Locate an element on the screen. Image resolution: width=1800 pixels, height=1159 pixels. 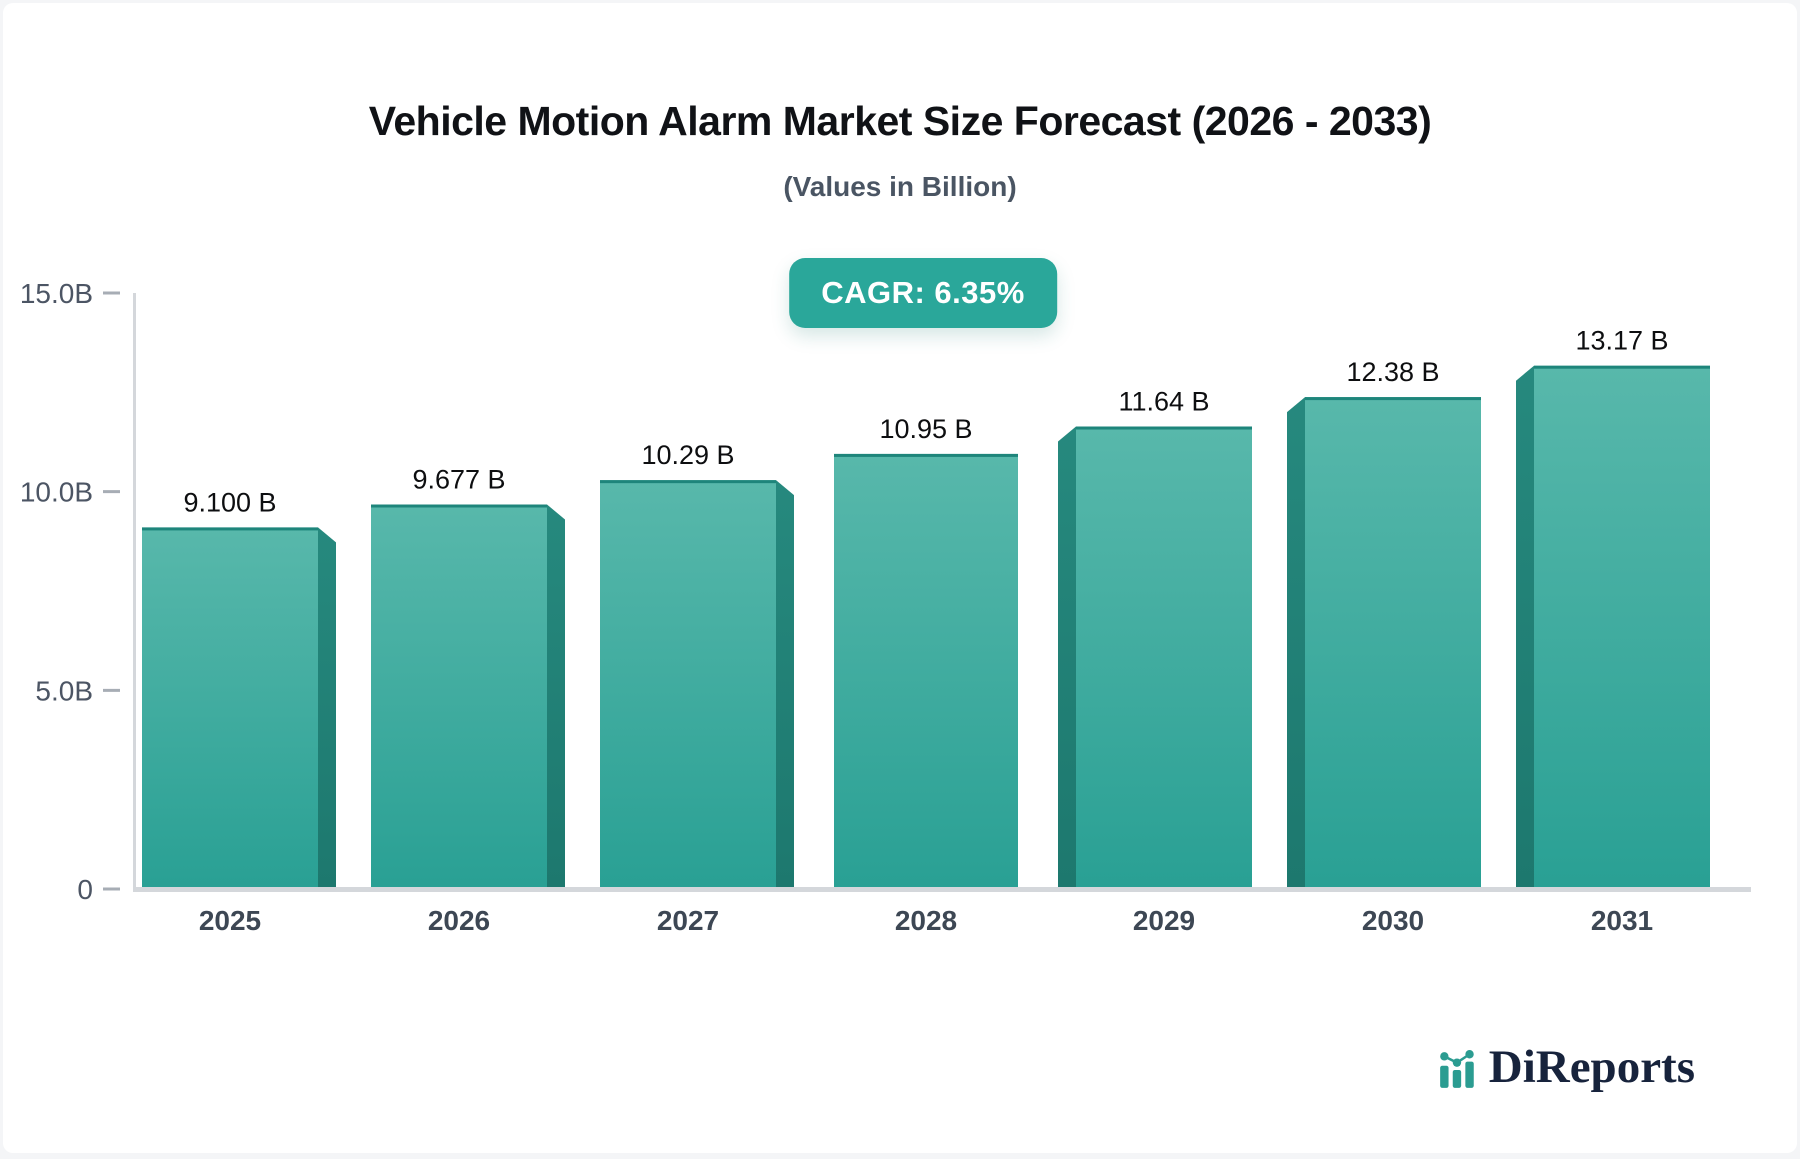
chart-subtitle: (Values in Billion) is located at coordinates (900, 186).